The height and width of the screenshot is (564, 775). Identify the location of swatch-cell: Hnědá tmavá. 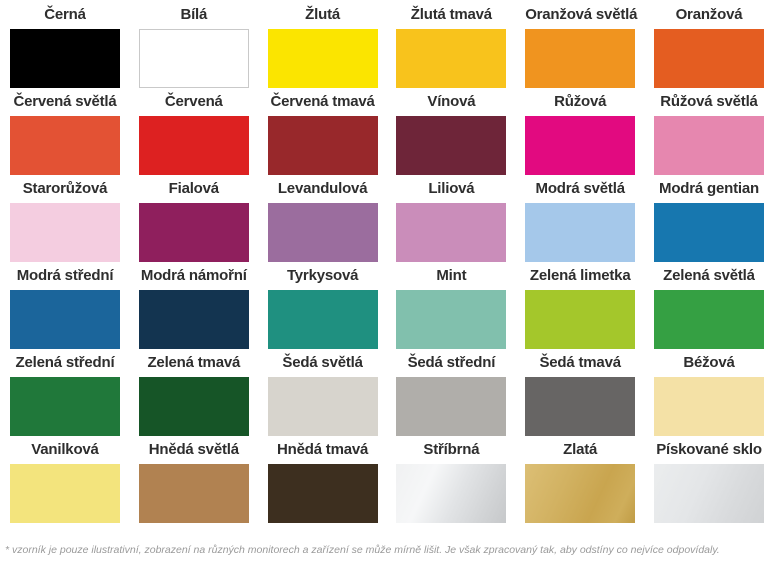
(322, 481).